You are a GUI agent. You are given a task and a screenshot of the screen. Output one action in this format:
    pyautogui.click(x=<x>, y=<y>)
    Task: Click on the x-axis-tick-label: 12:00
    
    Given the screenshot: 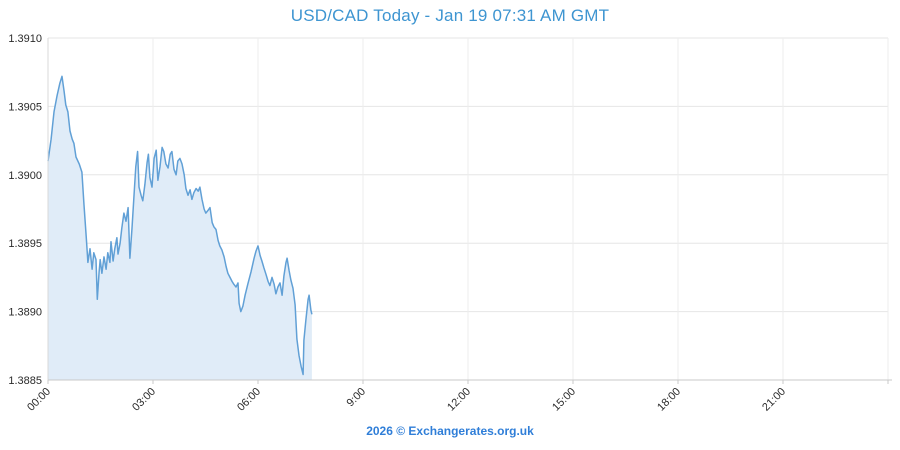 What is the action you would take?
    pyautogui.click(x=459, y=400)
    